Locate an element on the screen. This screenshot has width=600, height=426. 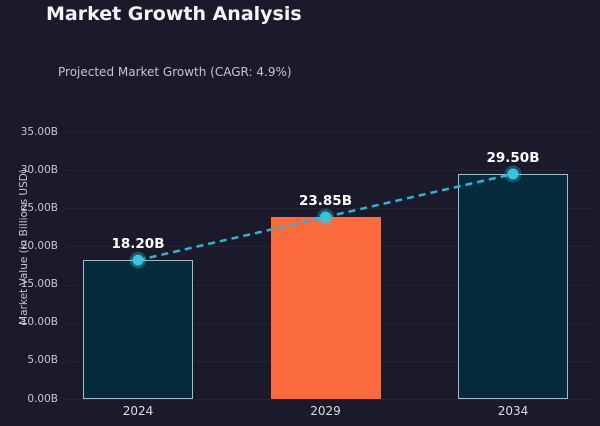
x-tick-label: 2029 is located at coordinates (325, 411).